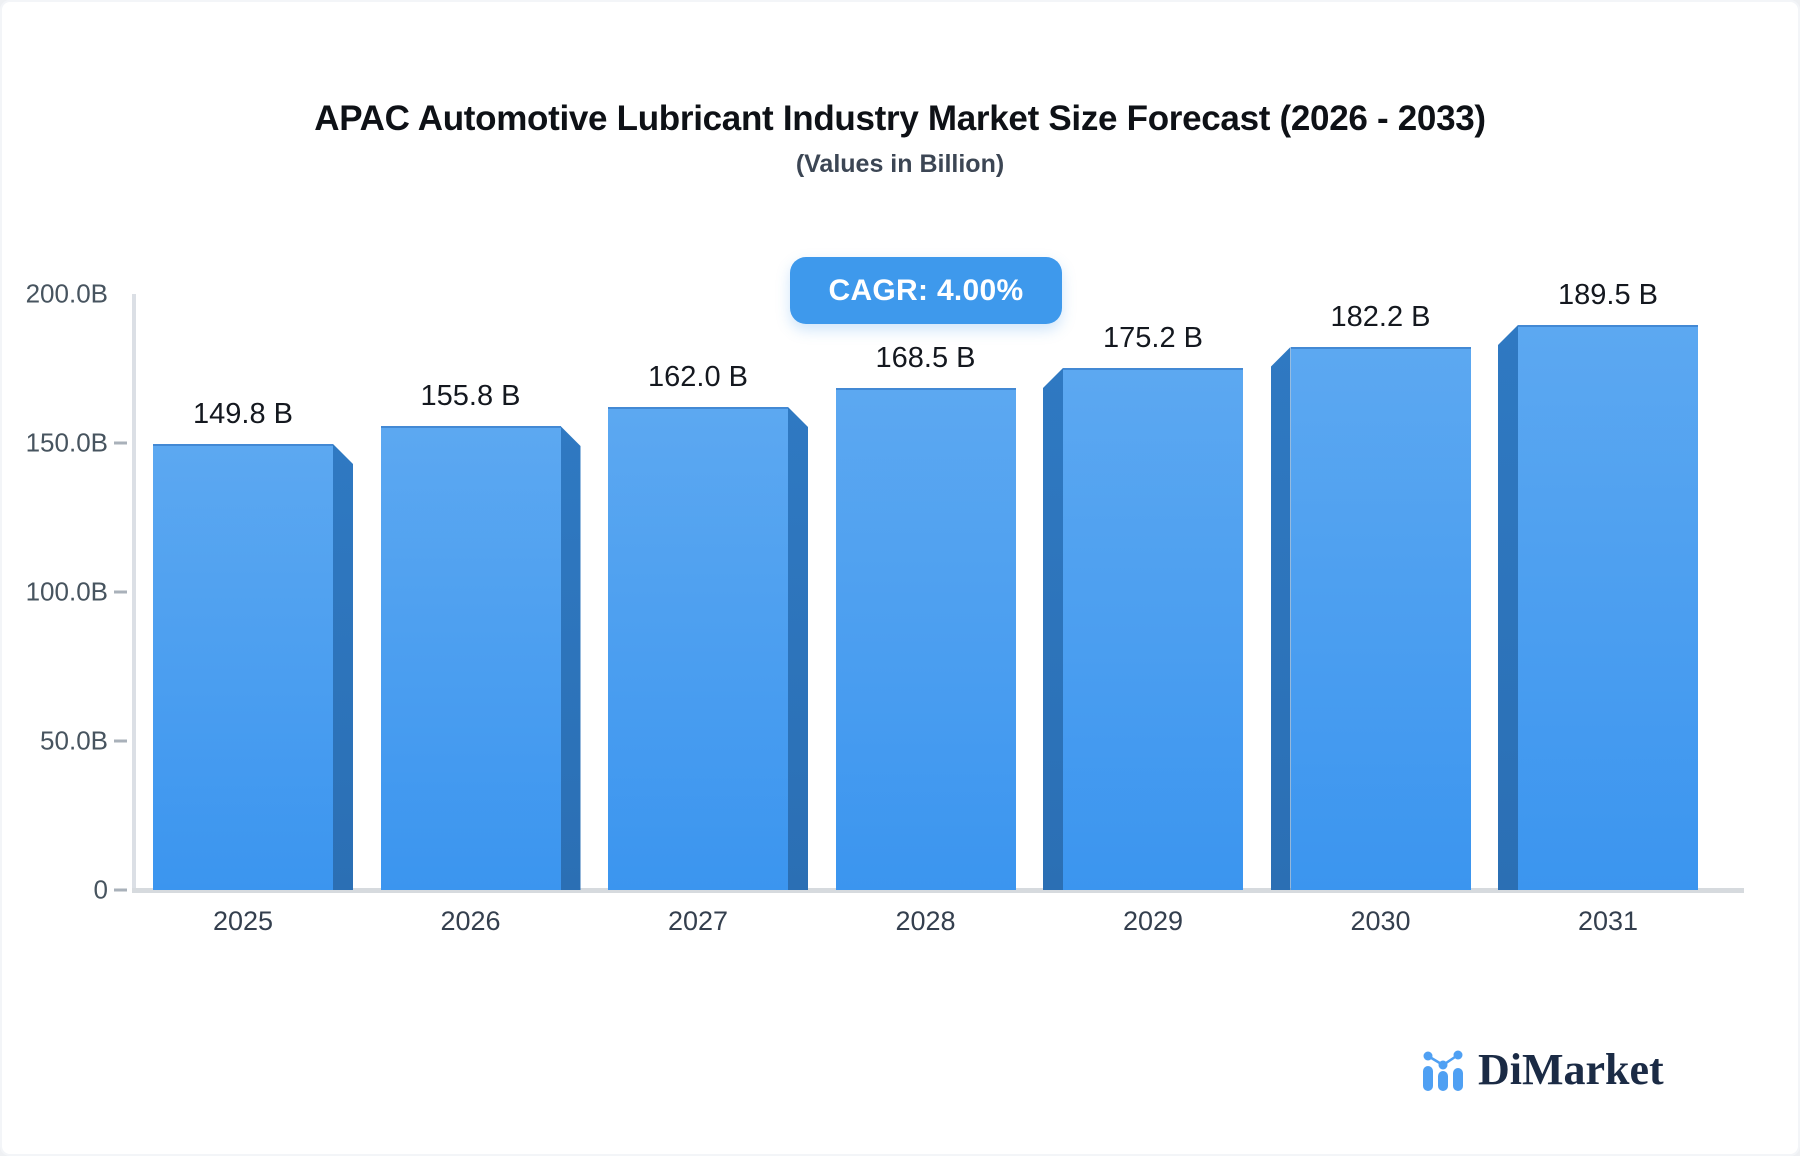 This screenshot has width=1800, height=1156. I want to click on x-axis-tick-label: 2031, so click(1608, 921).